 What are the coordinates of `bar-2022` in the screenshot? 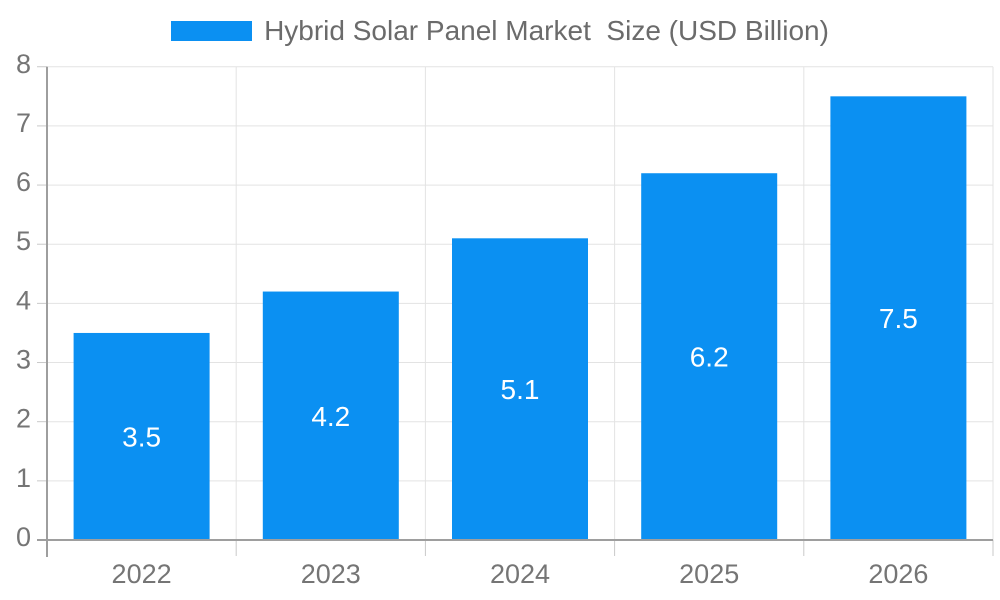 It's located at (141, 436).